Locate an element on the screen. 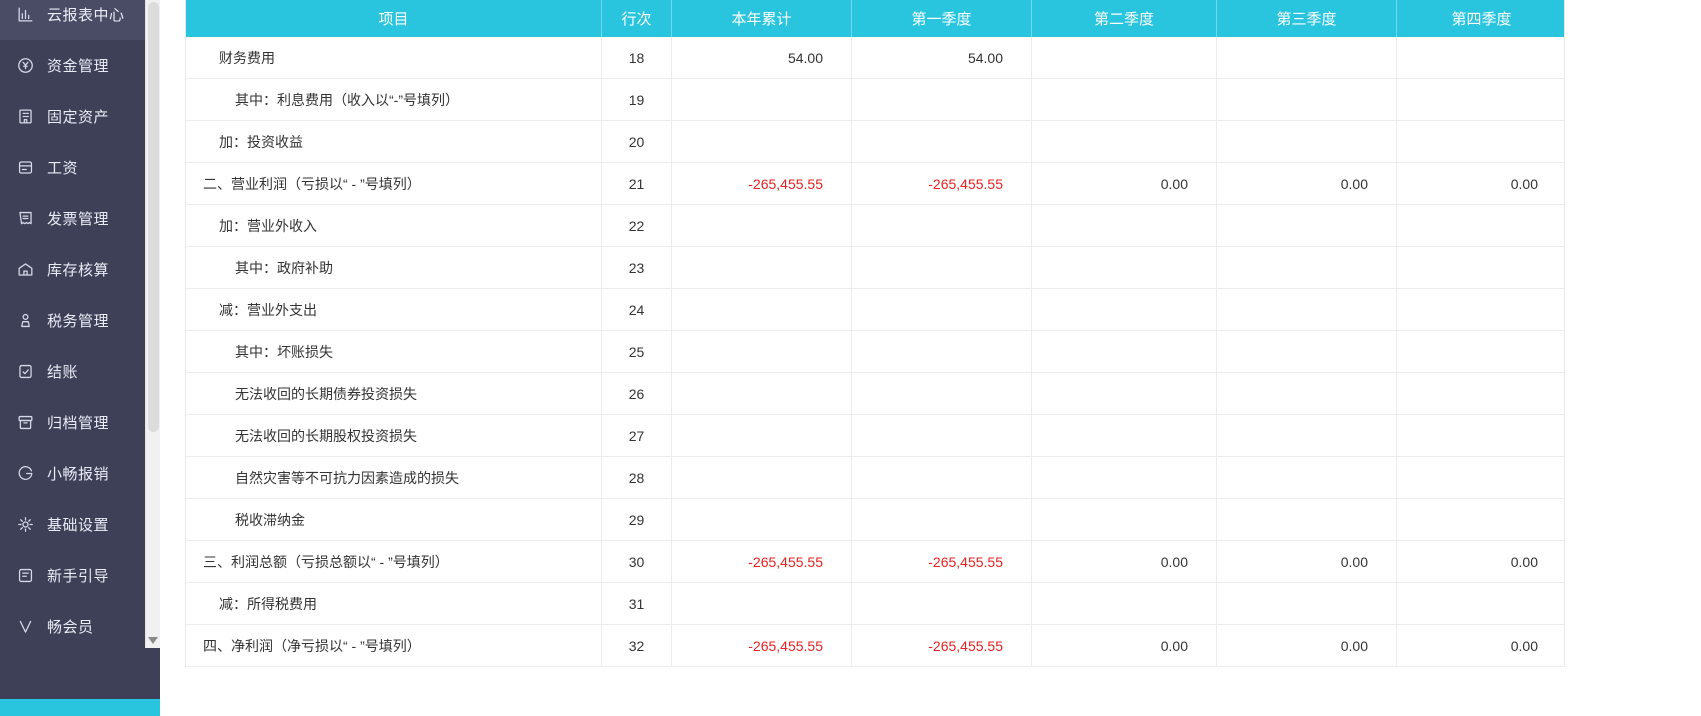 The width and height of the screenshot is (1701, 716). item-cell: 四、净利润（净亏损以“ - ”号填列） is located at coordinates (312, 645).